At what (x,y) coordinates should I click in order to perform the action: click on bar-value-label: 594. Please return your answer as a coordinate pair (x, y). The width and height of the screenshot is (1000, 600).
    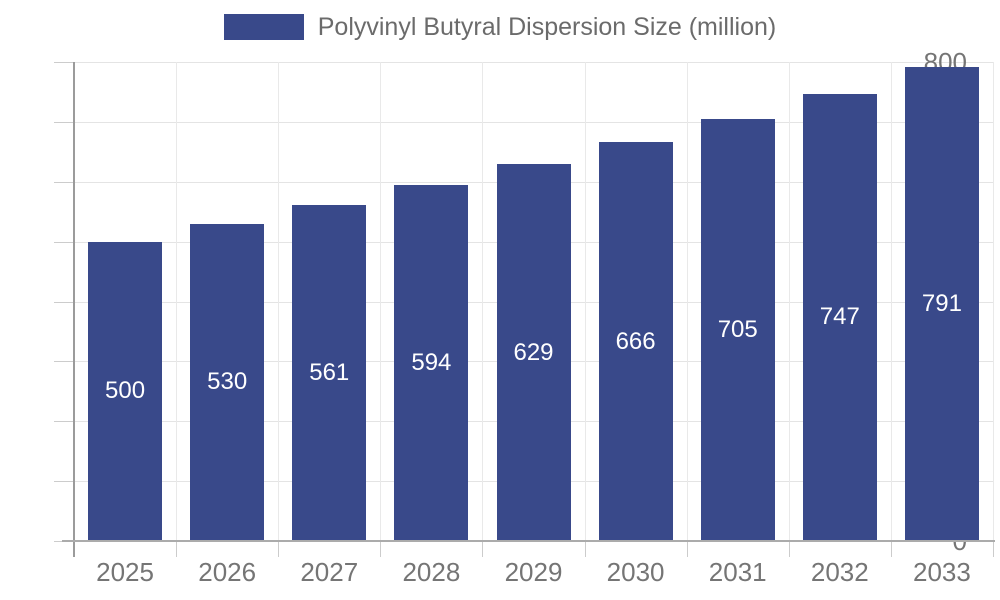
    Looking at the image, I should click on (431, 363).